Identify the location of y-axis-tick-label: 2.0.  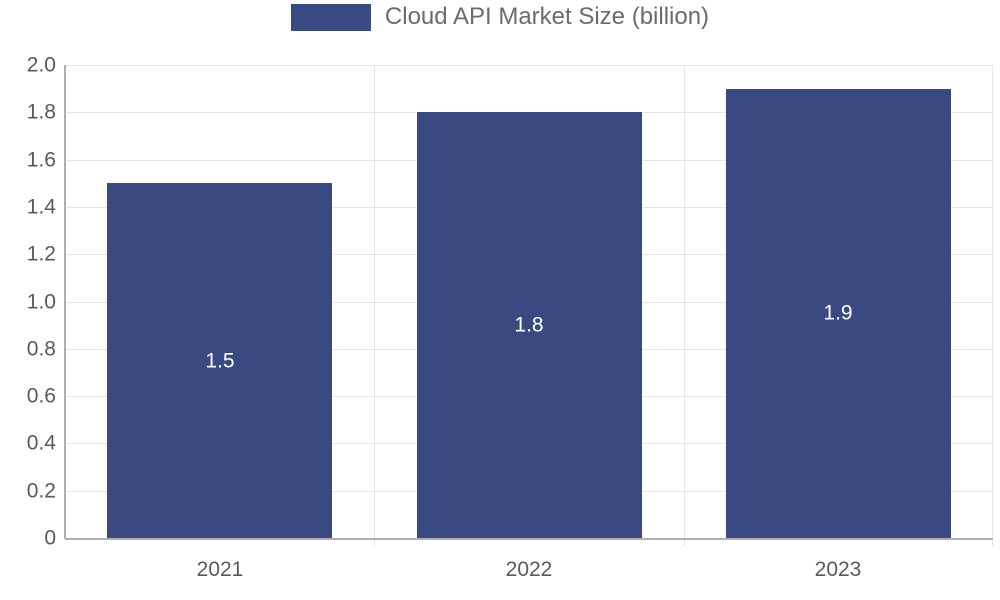
(41, 65).